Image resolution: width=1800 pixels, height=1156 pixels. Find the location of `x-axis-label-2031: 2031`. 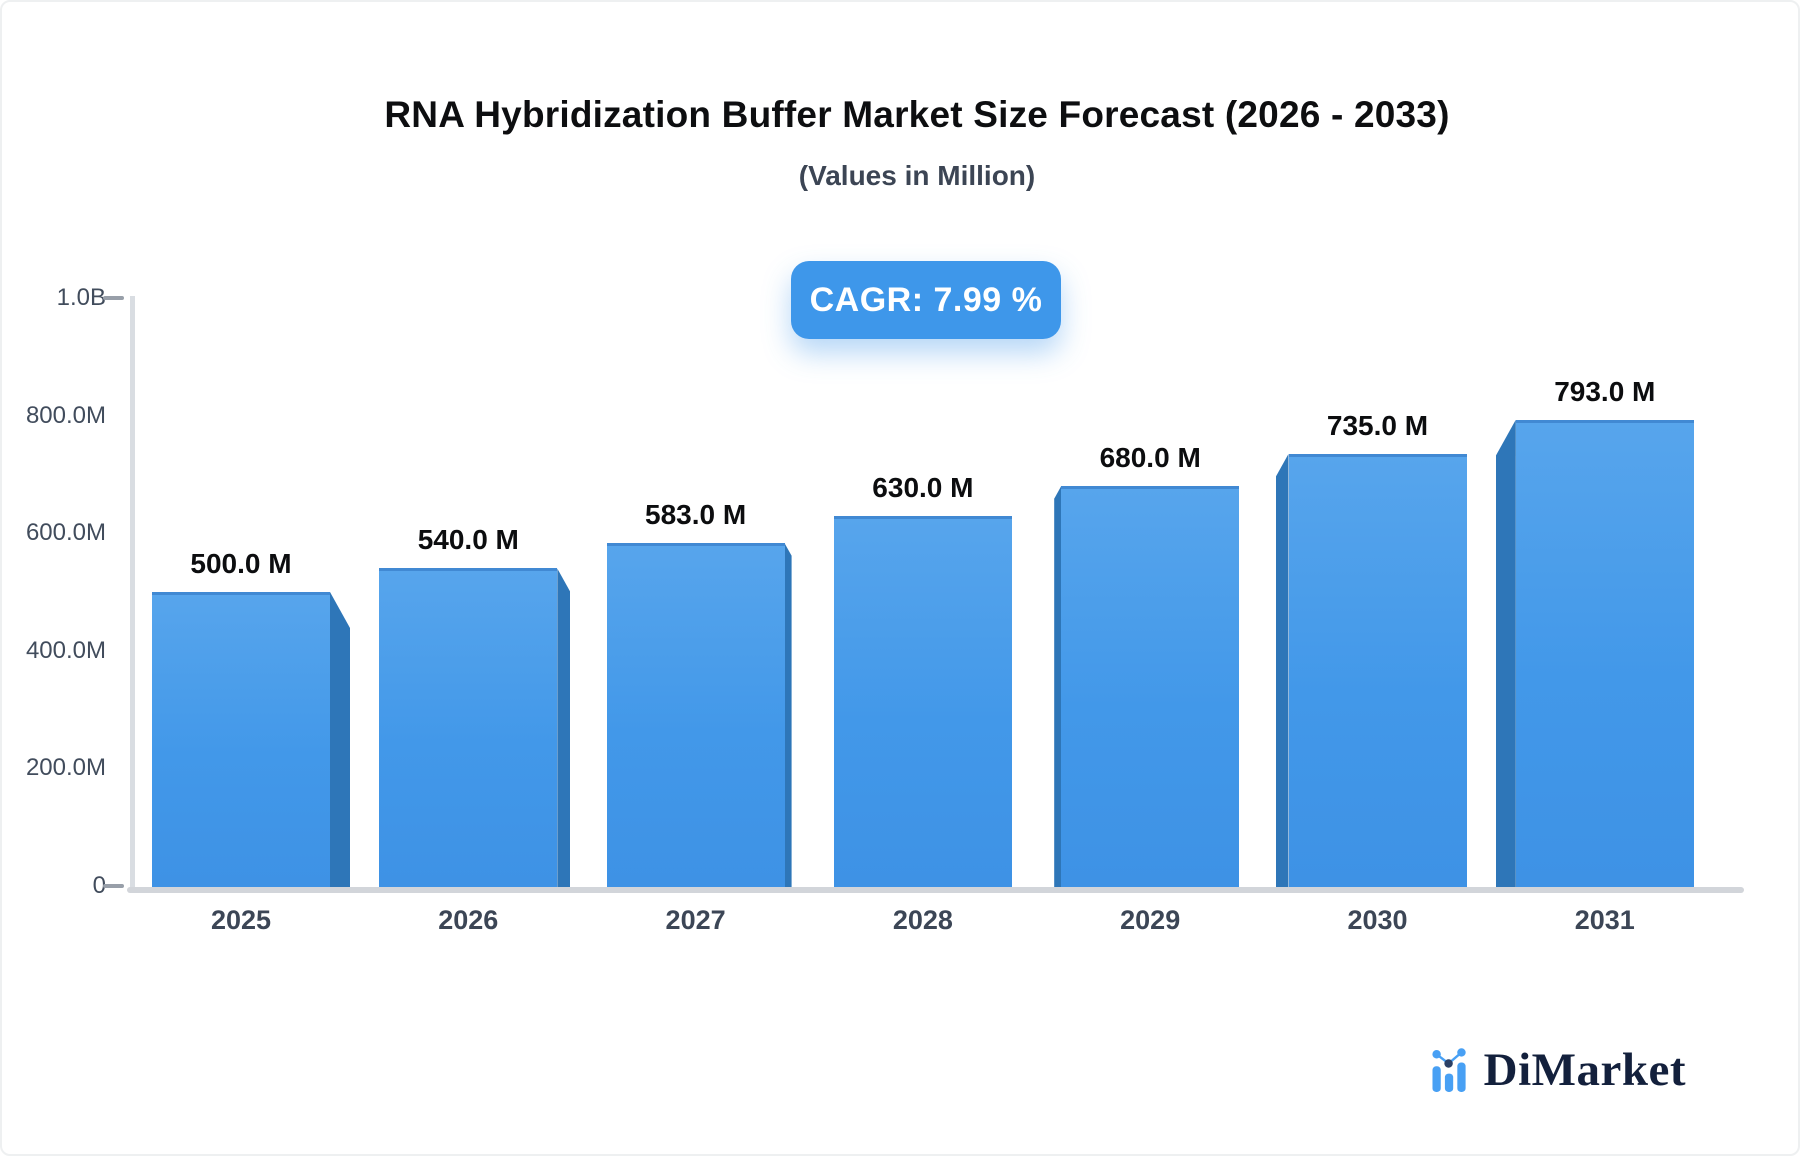

x-axis-label-2031: 2031 is located at coordinates (1604, 920).